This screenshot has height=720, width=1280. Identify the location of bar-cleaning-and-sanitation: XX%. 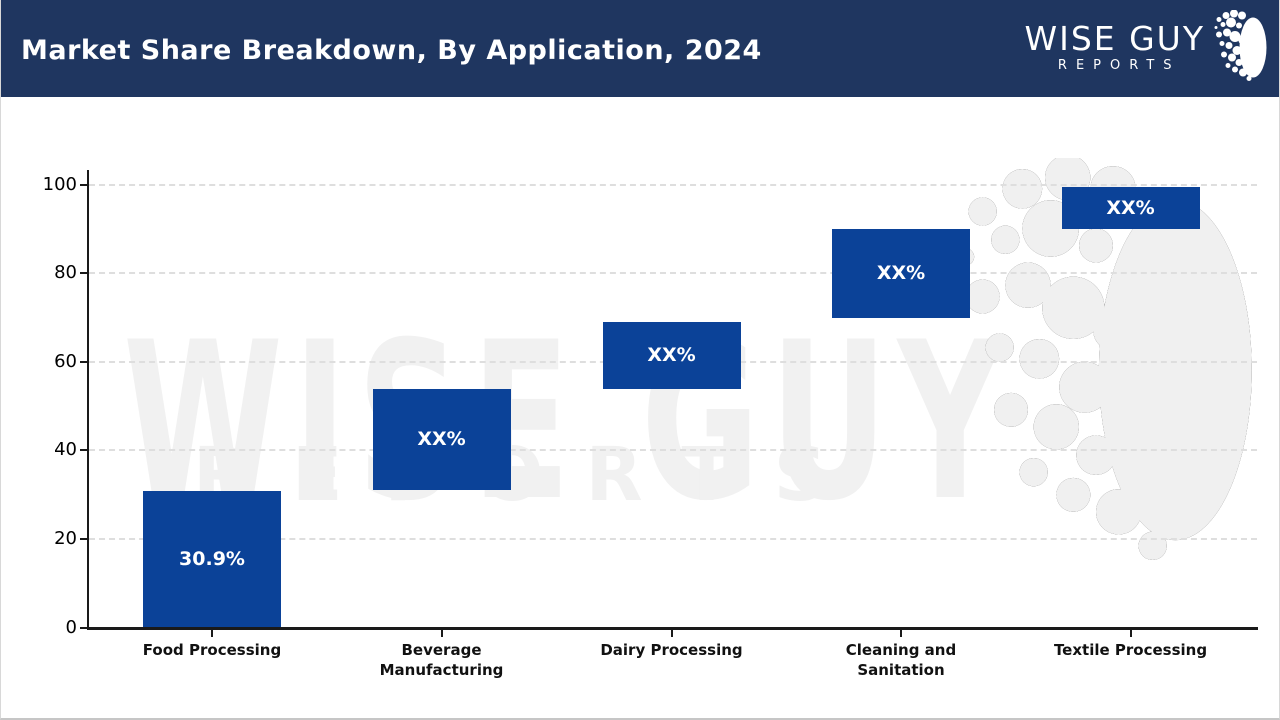
(901, 273).